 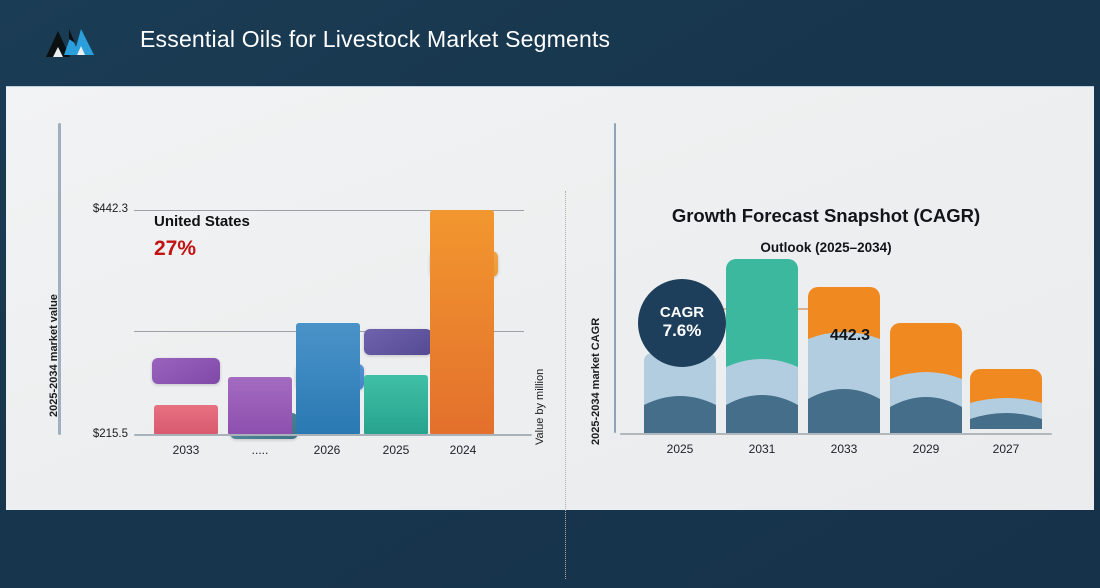 What do you see at coordinates (850, 335) in the screenshot?
I see `highlight-value-label: 442.3` at bounding box center [850, 335].